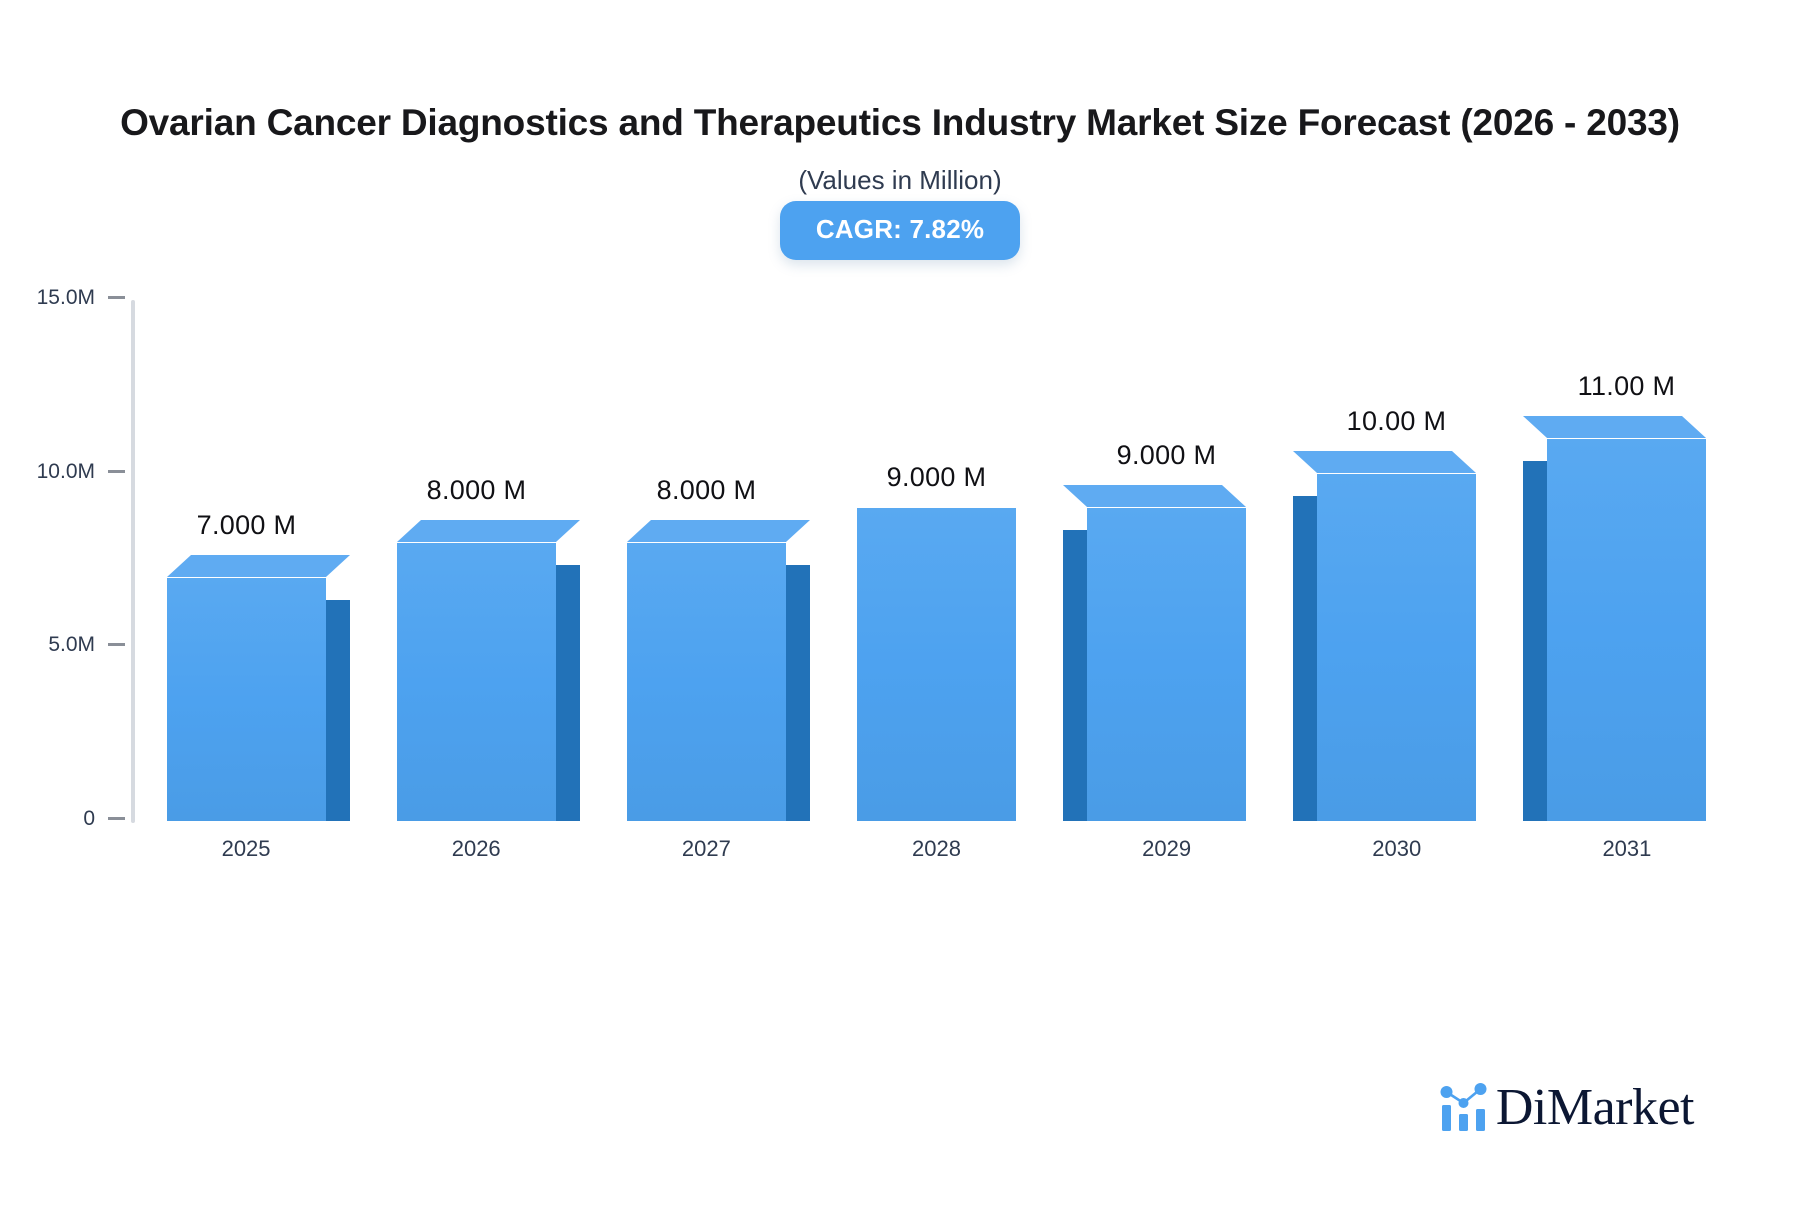  Describe the element at coordinates (65, 471) in the screenshot. I see `y-axis-tick-label: 10.0M` at that location.